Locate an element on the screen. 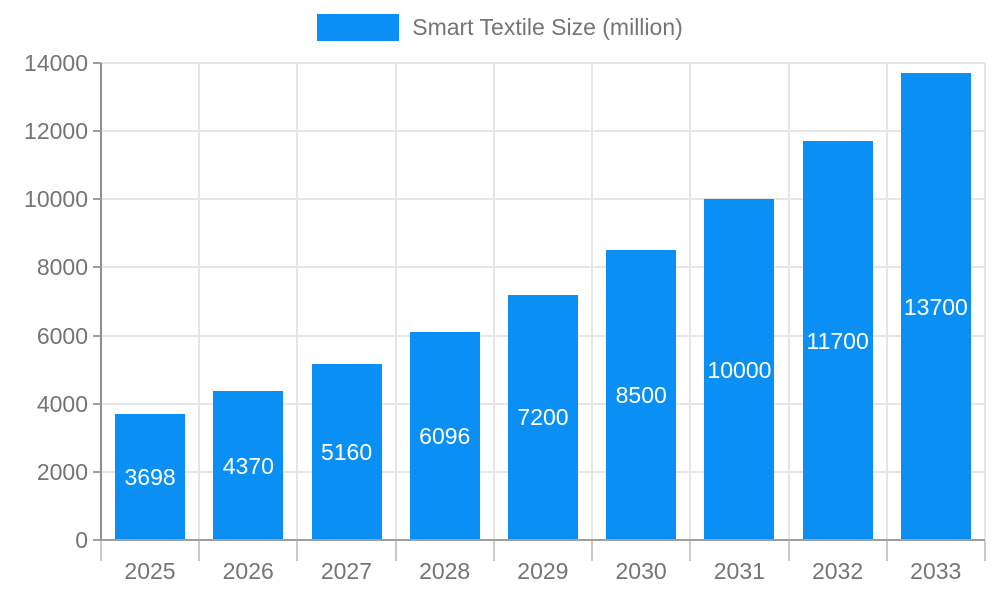 This screenshot has width=1000, height=600. bar-value-label: 3698 is located at coordinates (150, 477).